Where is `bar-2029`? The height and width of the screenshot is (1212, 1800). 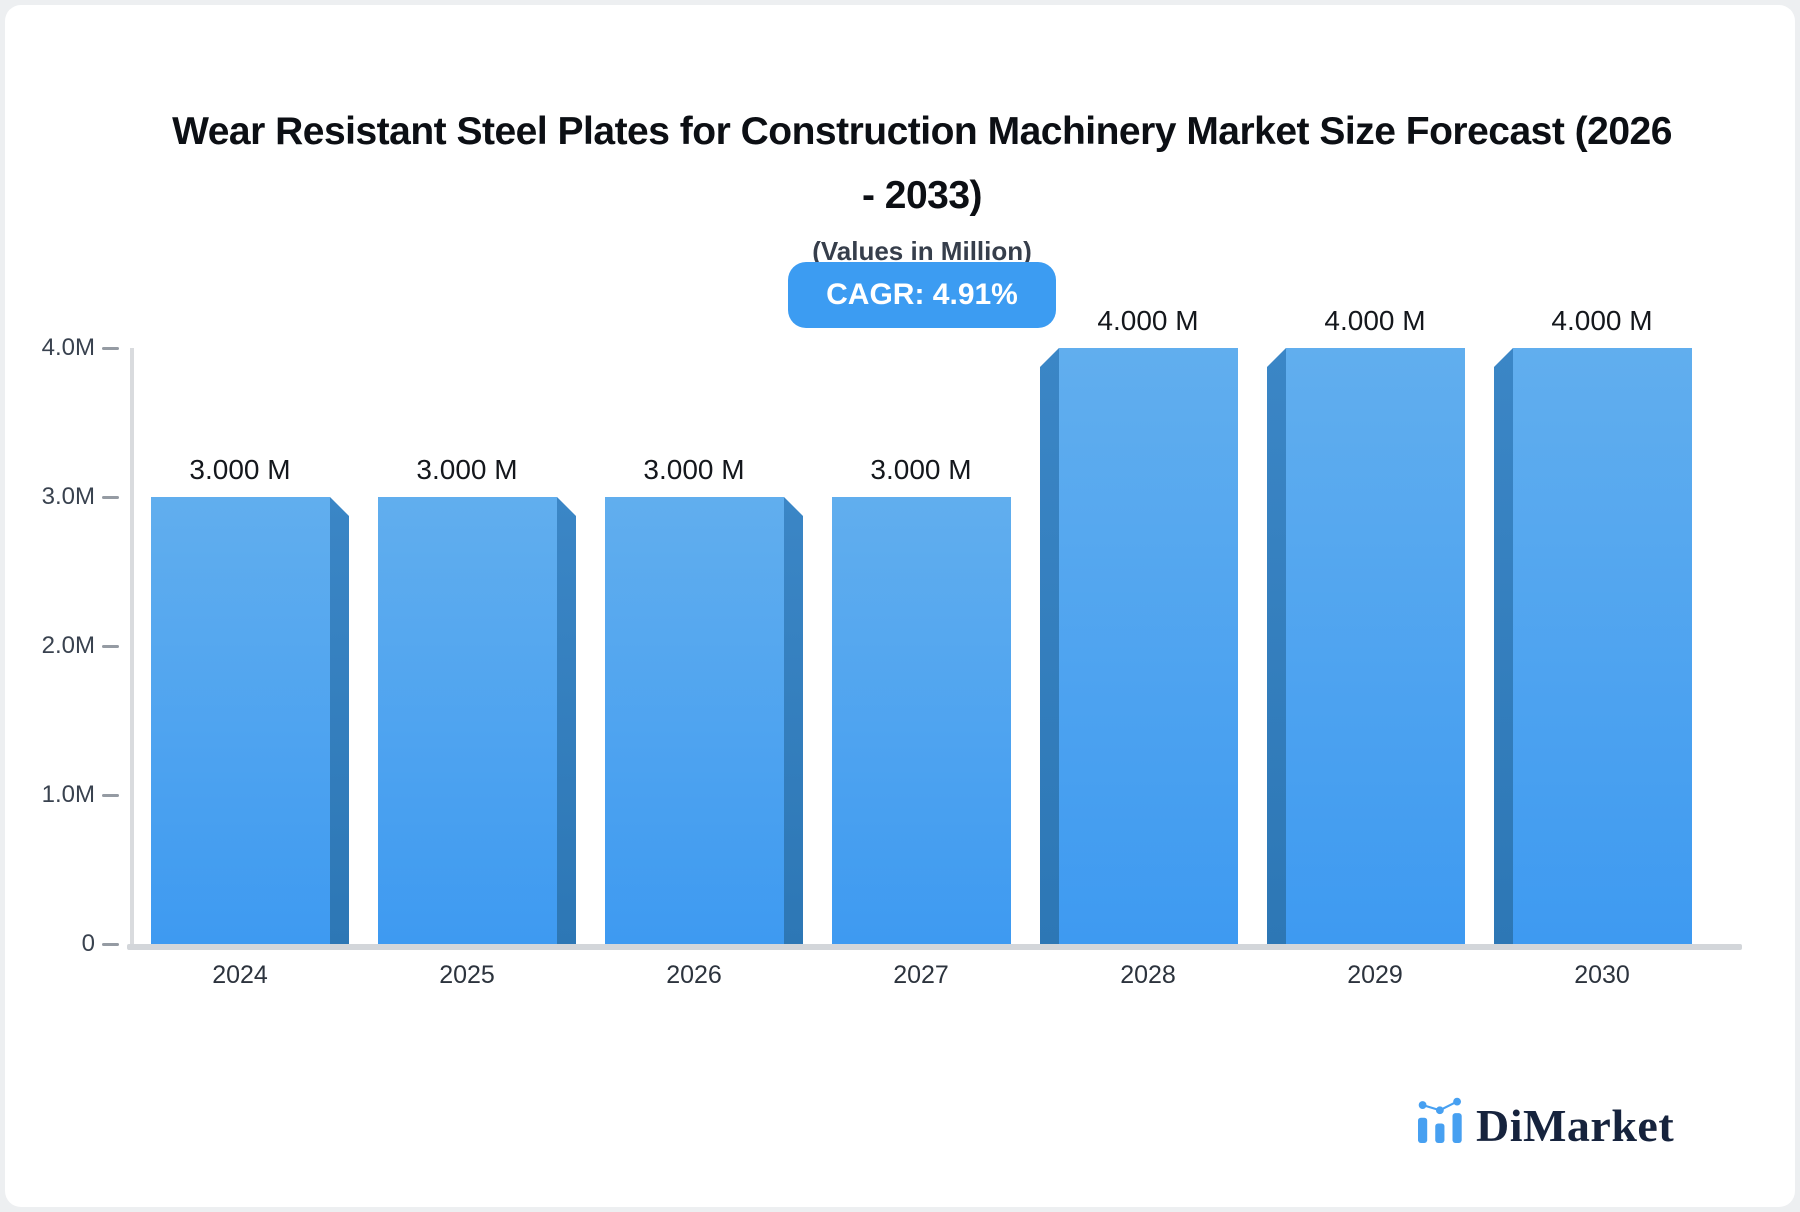 bar-2029 is located at coordinates (1375, 646).